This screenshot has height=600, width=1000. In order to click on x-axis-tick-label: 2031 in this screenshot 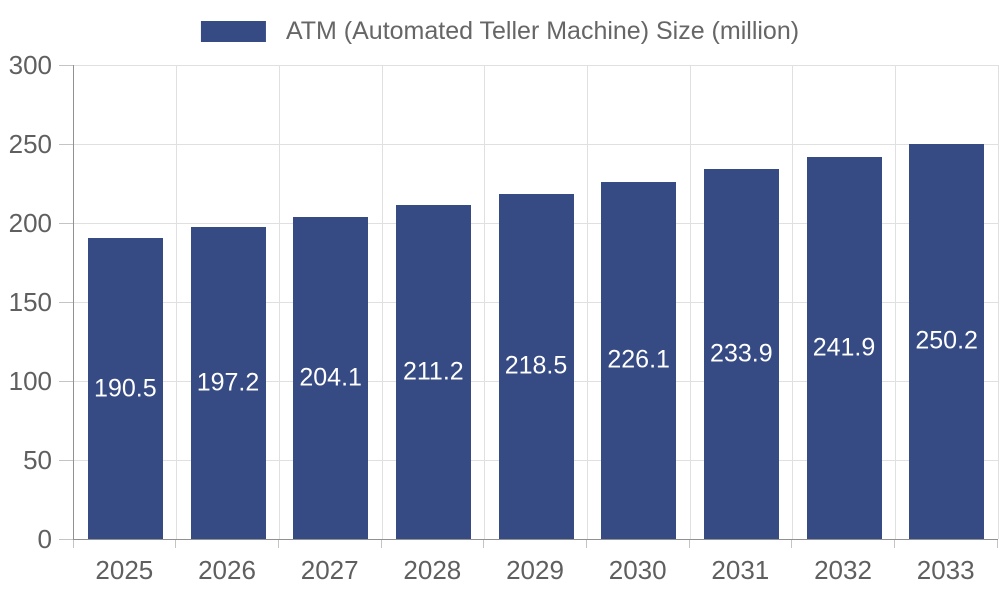, I will do `click(740, 570)`.